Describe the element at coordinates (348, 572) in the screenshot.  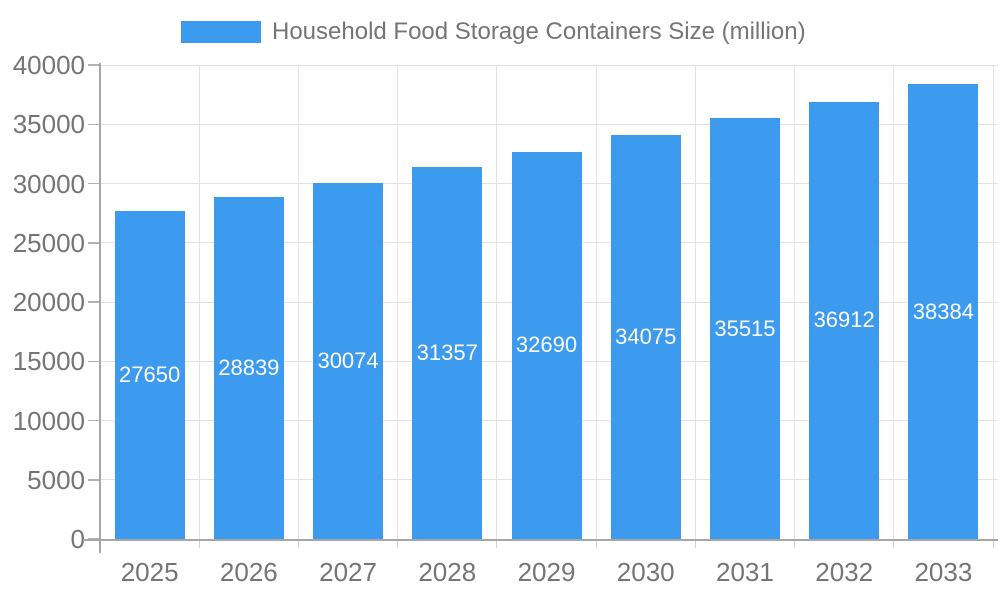
I see `x-tick-label: 2027` at that location.